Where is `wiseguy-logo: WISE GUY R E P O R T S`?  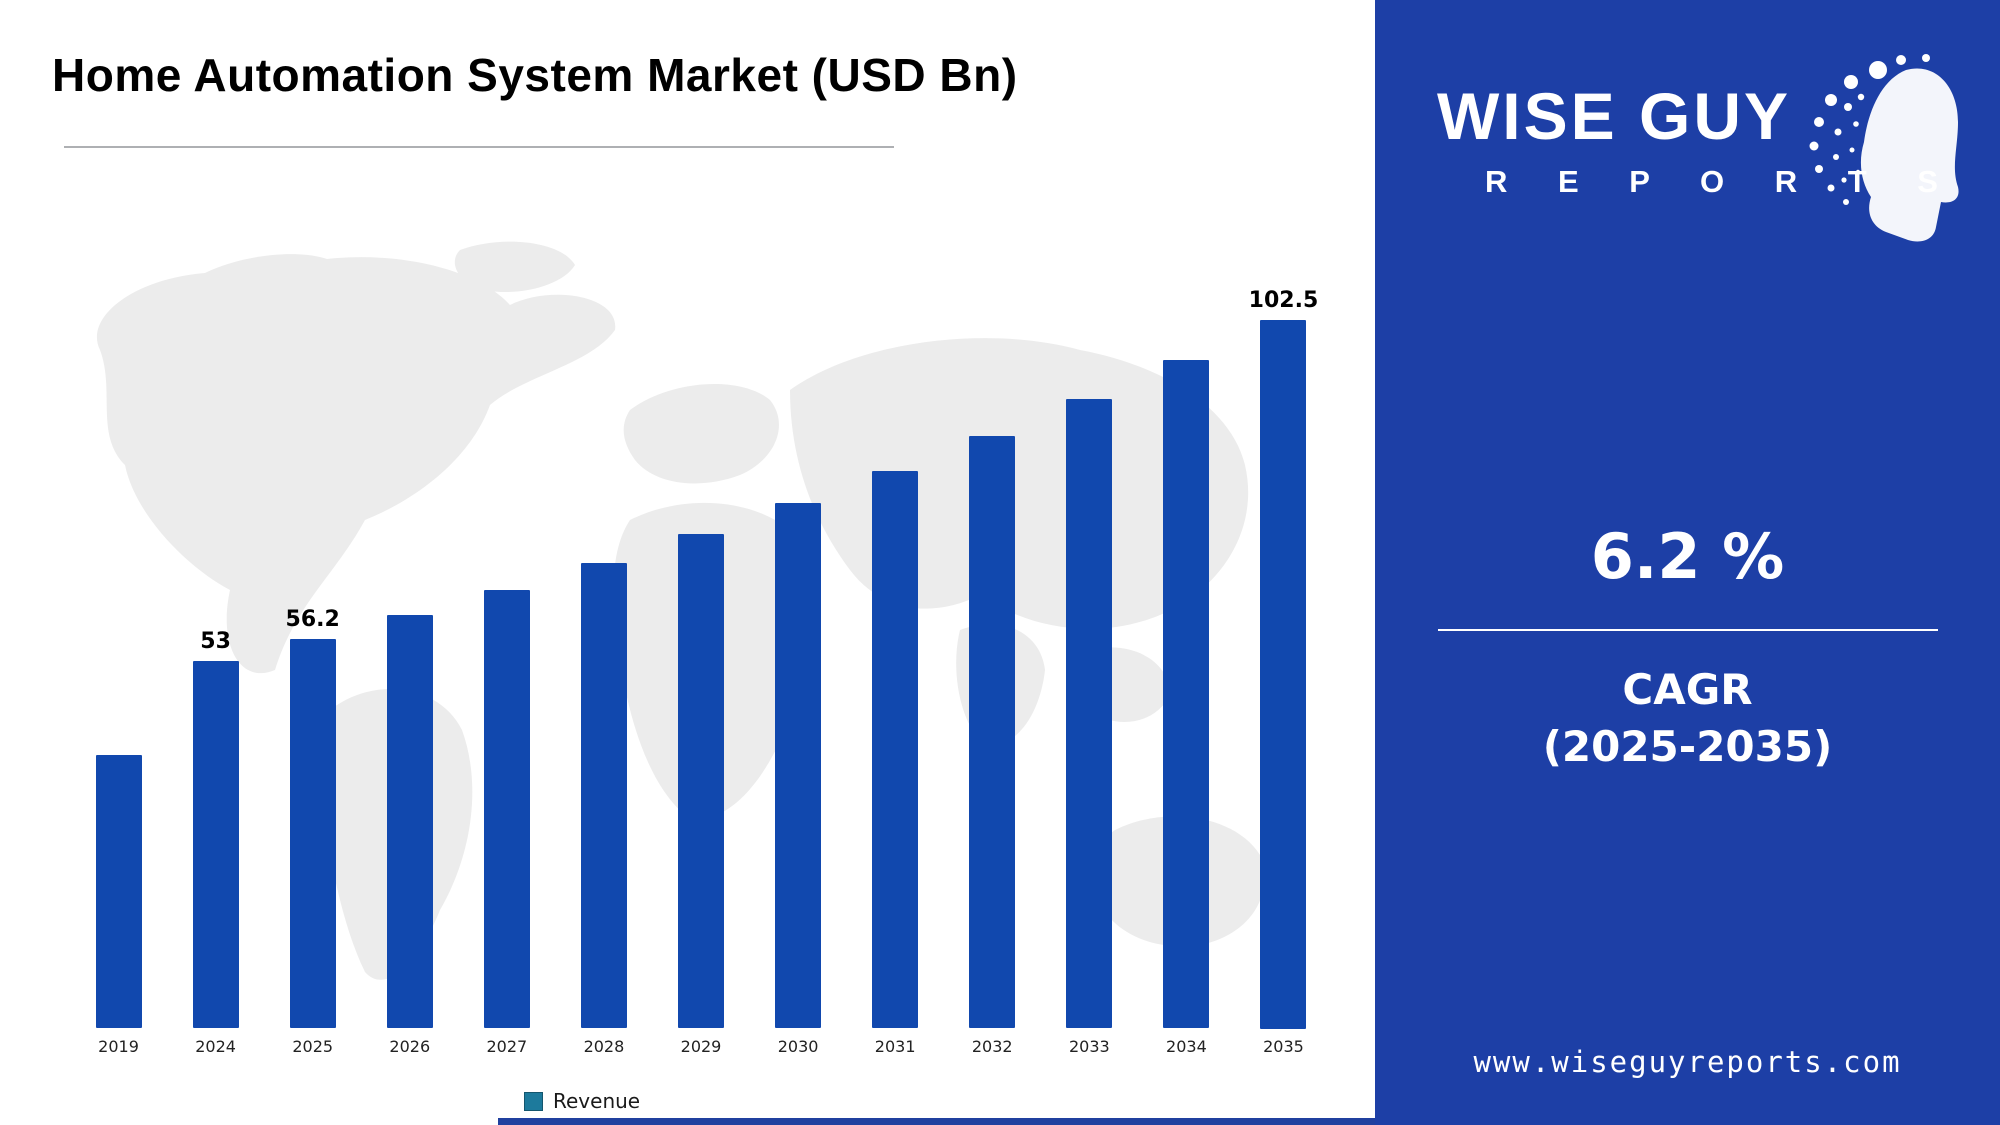
wiseguy-logo: WISE GUY R E P O R T S is located at coordinates (1698, 148).